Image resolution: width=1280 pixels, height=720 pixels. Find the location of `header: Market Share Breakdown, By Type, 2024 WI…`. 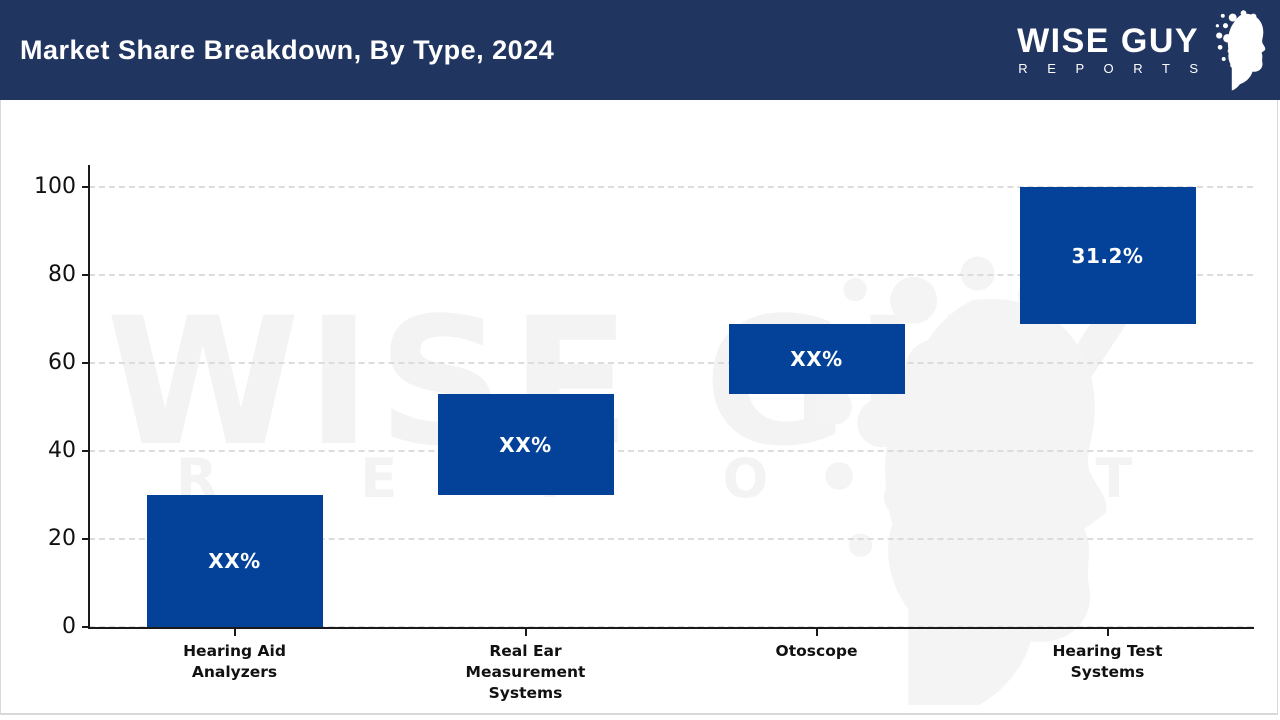

header: Market Share Breakdown, By Type, 2024 WI… is located at coordinates (640, 50).